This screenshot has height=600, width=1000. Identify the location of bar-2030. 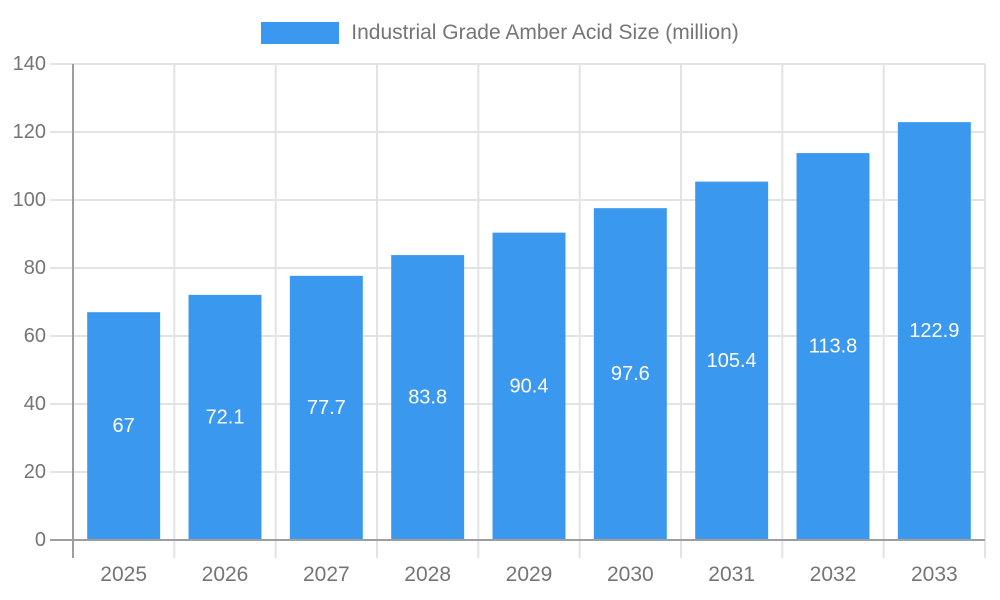
(630, 374).